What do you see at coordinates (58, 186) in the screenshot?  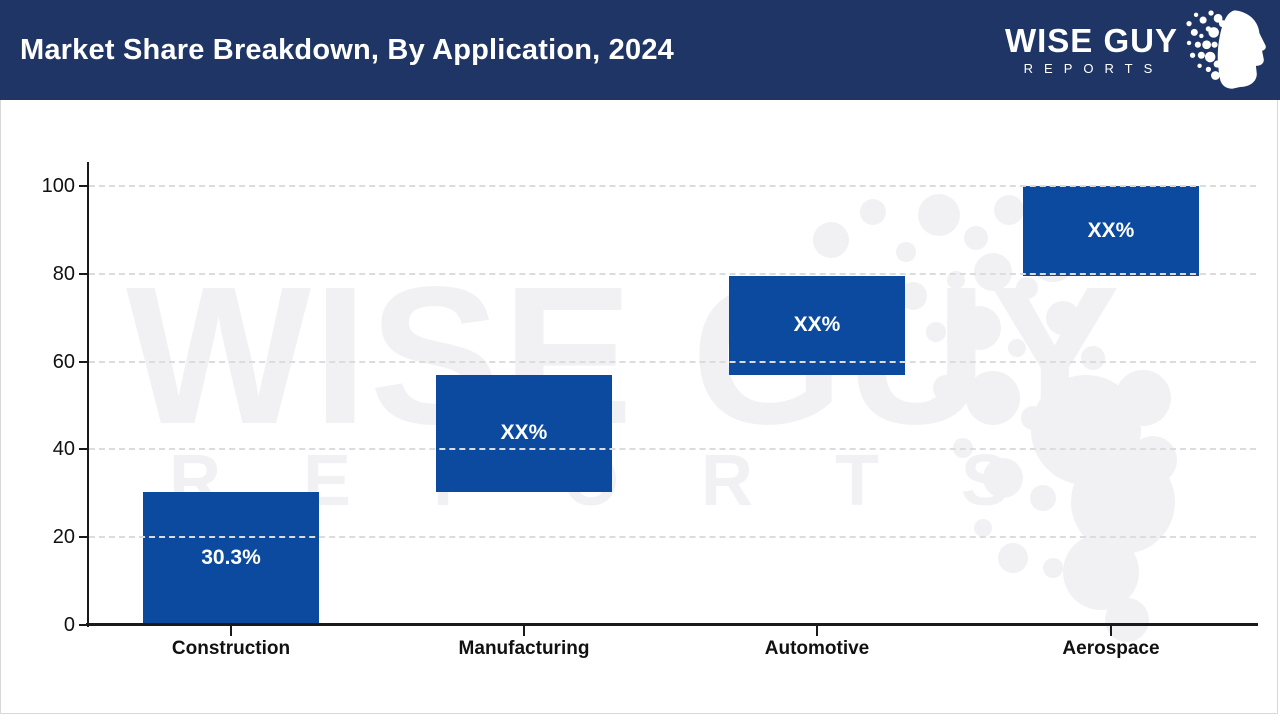 I see `y-tick-label-100: 100` at bounding box center [58, 186].